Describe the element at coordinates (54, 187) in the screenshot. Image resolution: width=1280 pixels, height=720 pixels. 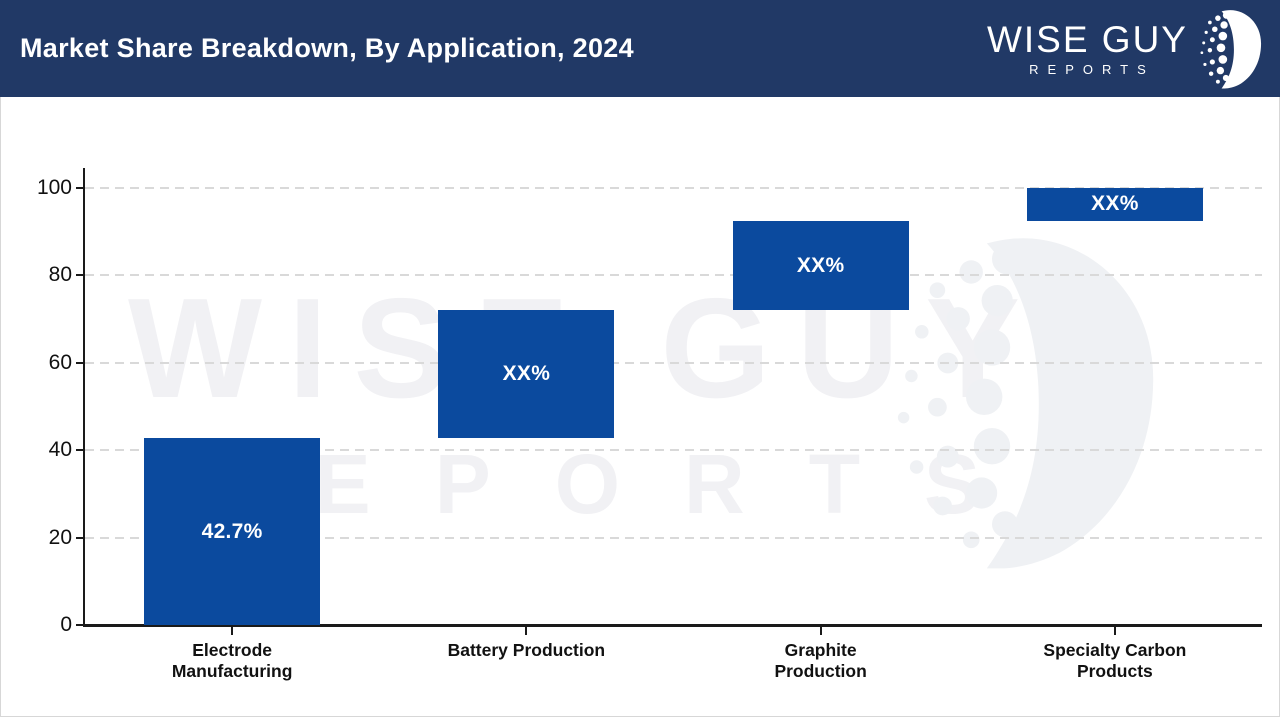
I see `y-axis-tick-label: 100` at that location.